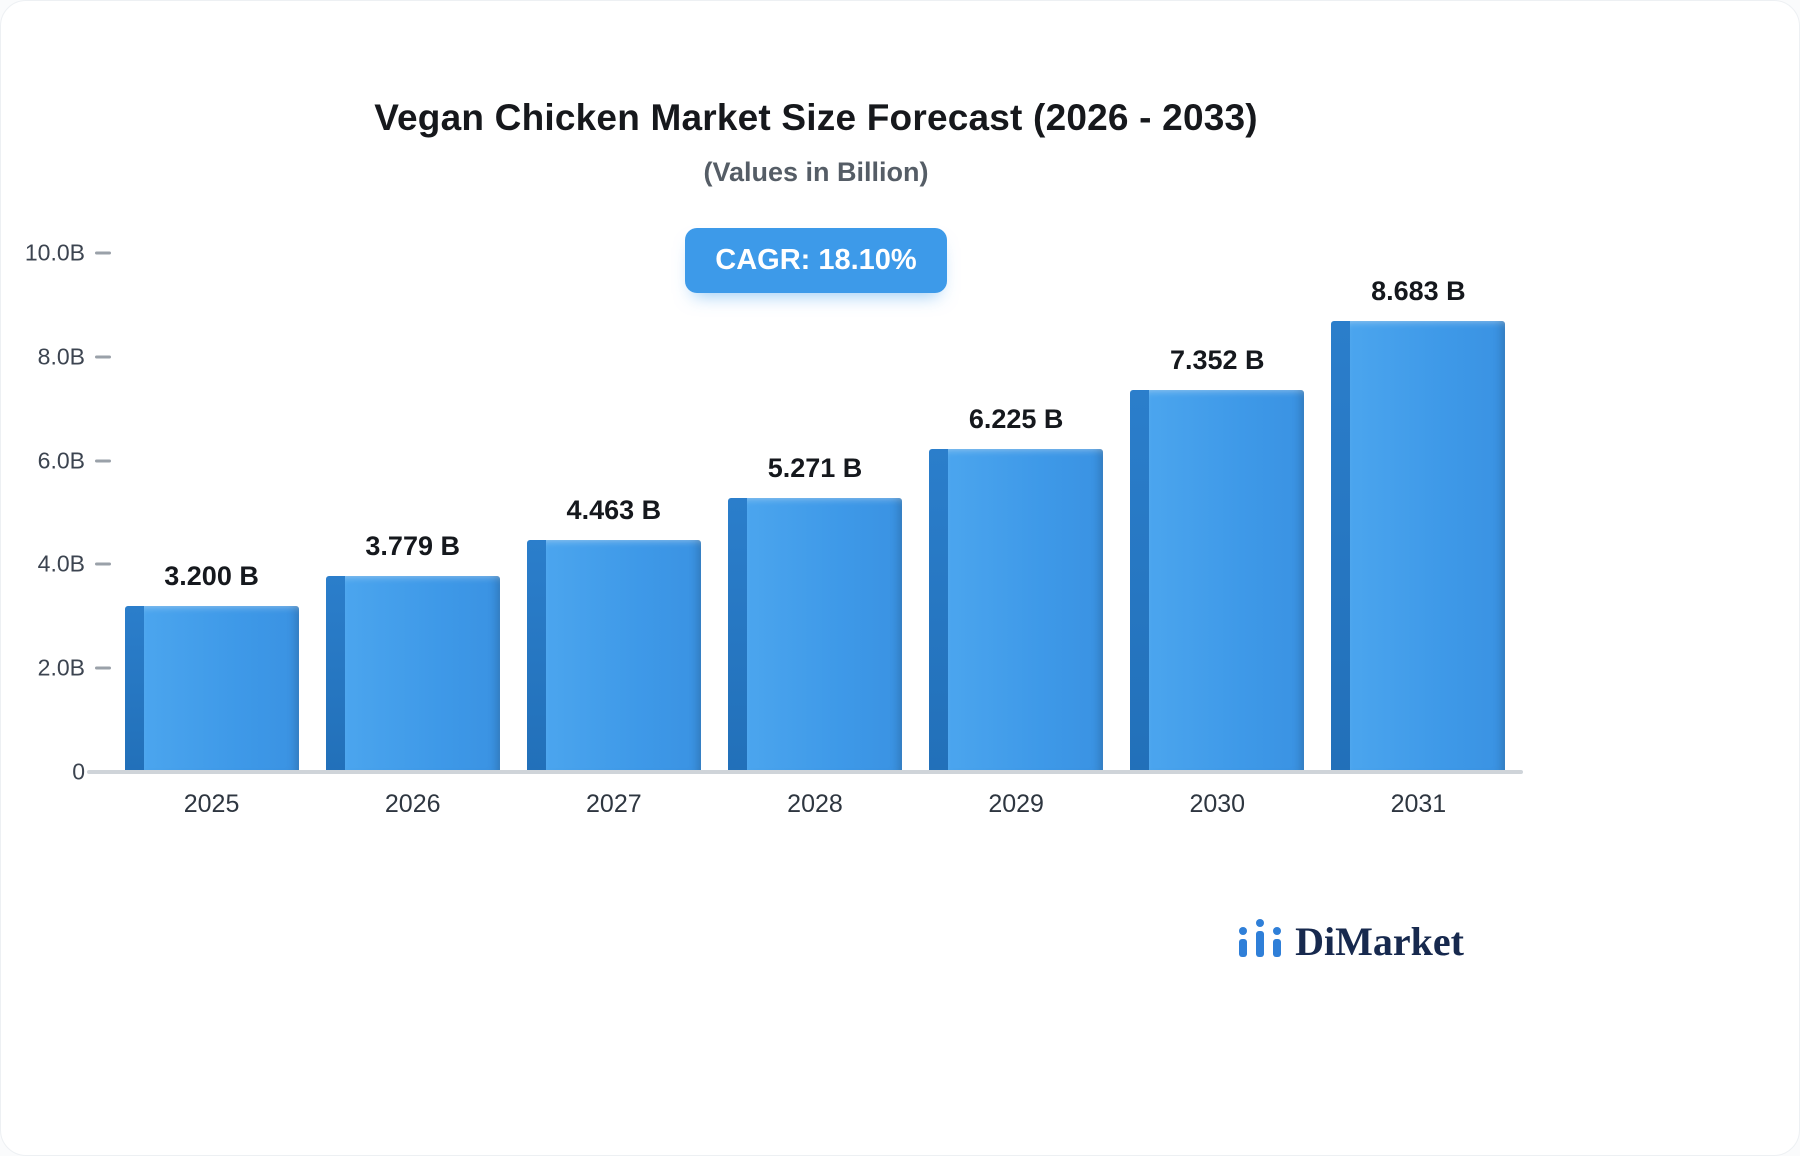 This screenshot has height=1156, width=1800. Describe the element at coordinates (211, 575) in the screenshot. I see `bar-value-label: 3.200 B` at that location.